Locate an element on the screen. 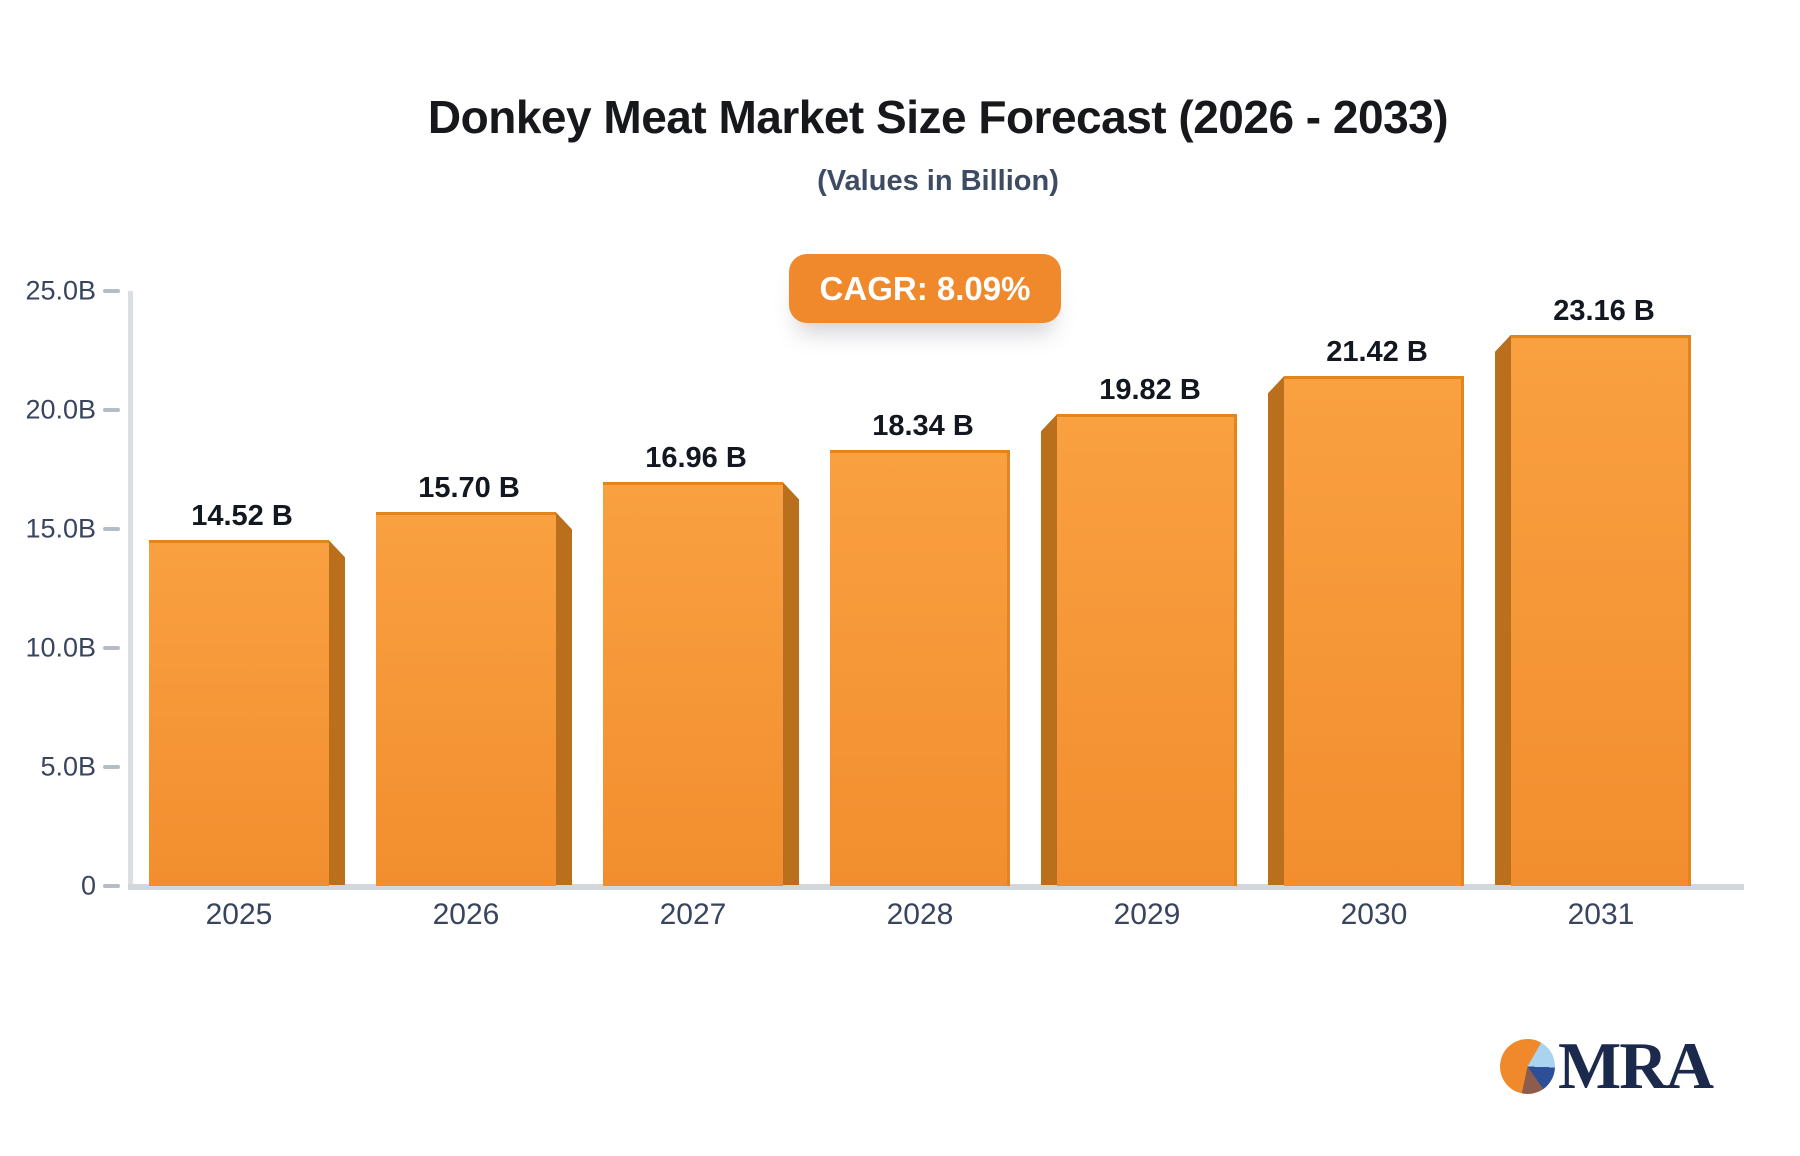 The height and width of the screenshot is (1156, 1800). bar-2026 is located at coordinates (466, 699).